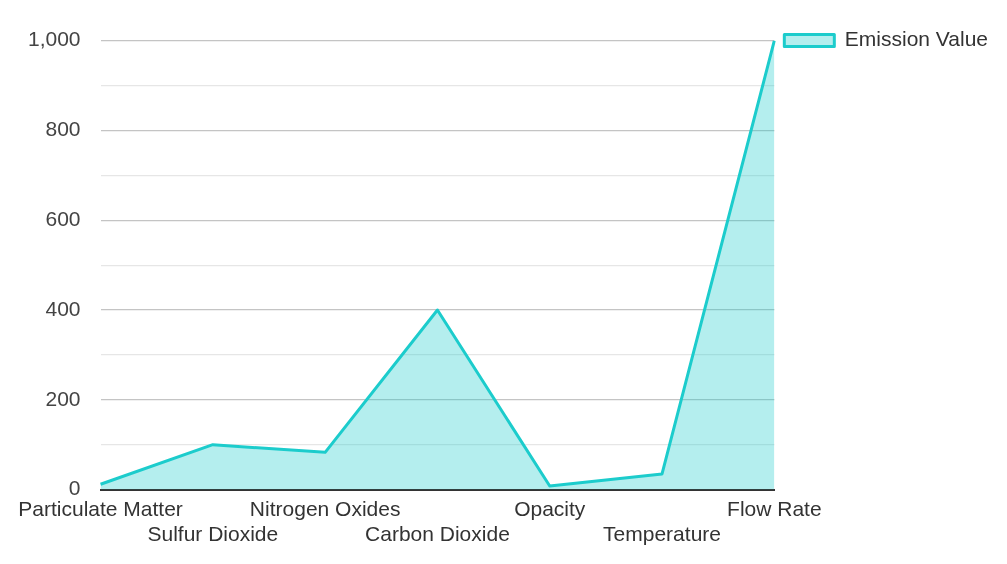  I want to click on y-tick-label: 200, so click(63, 398).